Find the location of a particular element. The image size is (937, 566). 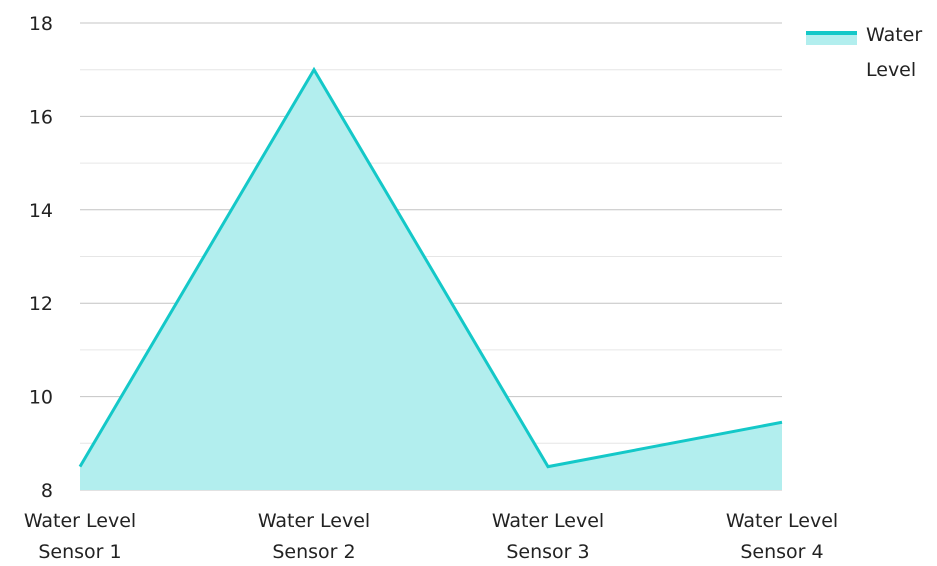

y-tick-label: 18 is located at coordinates (41, 24).